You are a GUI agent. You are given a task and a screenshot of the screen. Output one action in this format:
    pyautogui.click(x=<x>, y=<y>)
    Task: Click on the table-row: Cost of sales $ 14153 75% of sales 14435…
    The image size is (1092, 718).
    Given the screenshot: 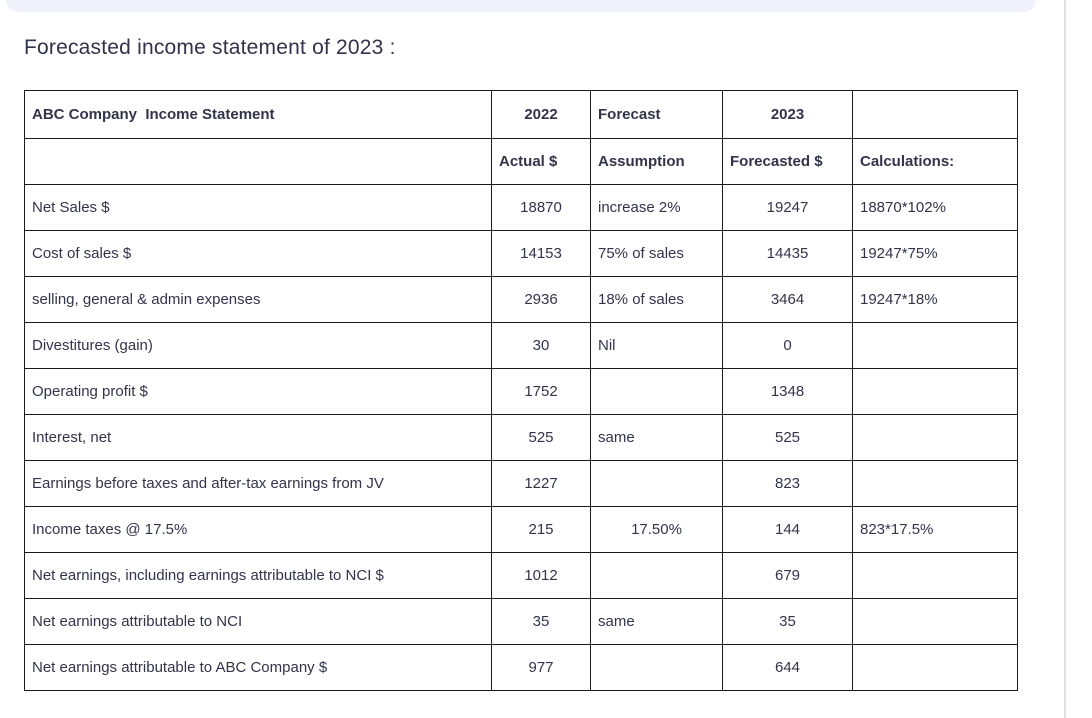 What is the action you would take?
    pyautogui.click(x=521, y=253)
    